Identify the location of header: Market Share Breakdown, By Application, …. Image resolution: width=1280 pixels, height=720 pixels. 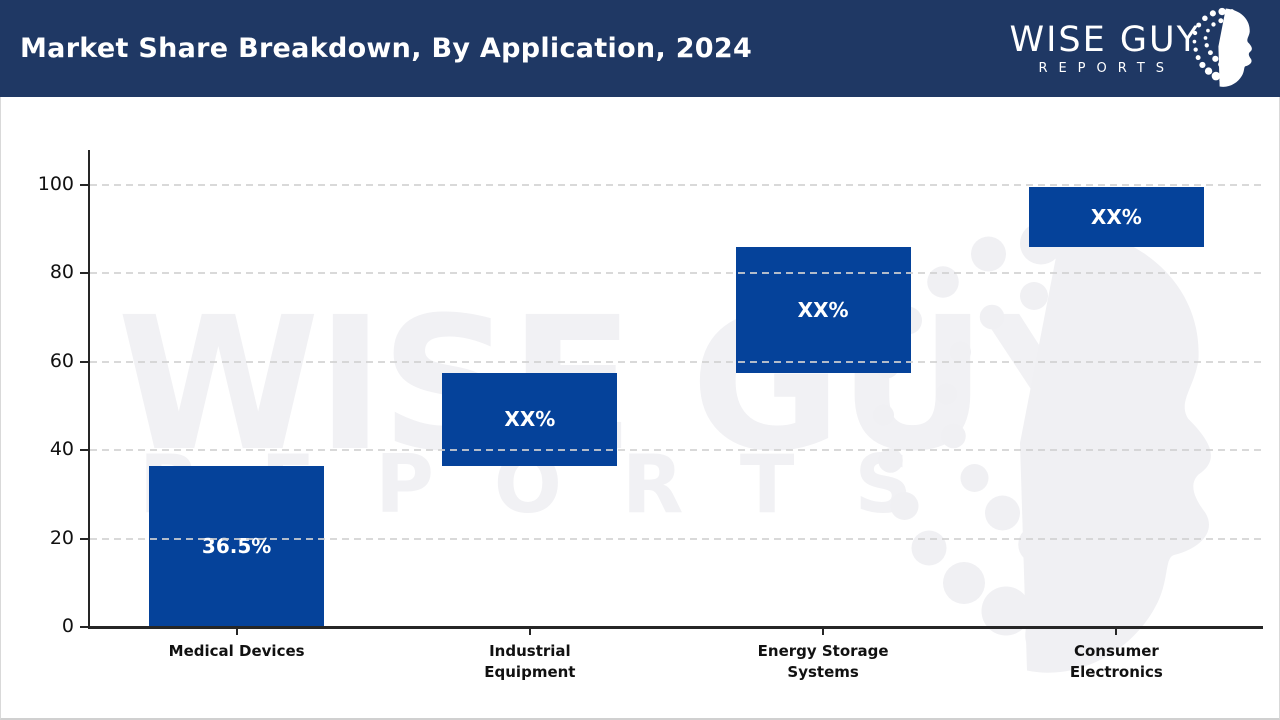
(640, 48).